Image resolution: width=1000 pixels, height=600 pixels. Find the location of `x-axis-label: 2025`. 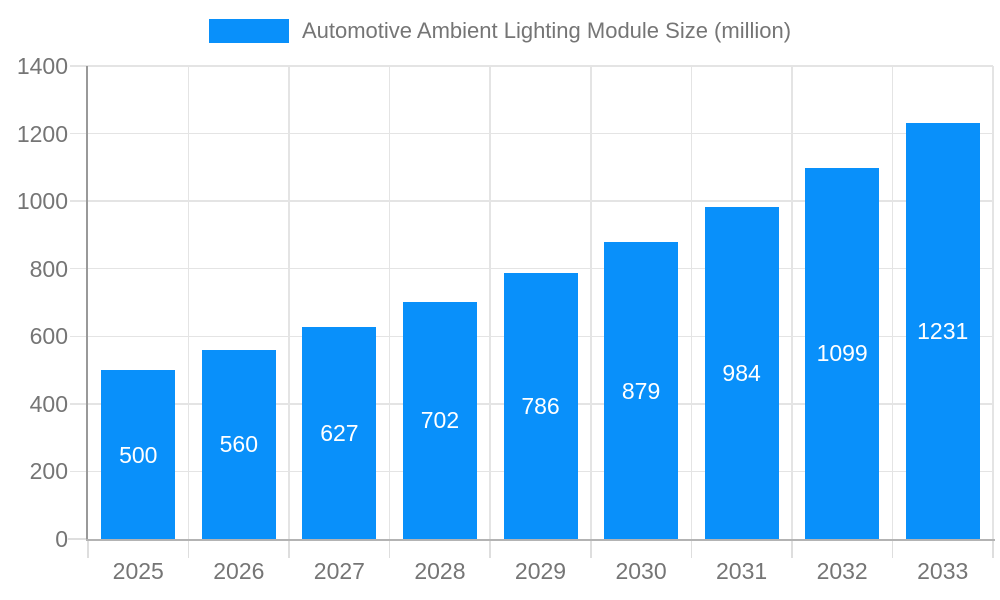

x-axis-label: 2025 is located at coordinates (138, 571).